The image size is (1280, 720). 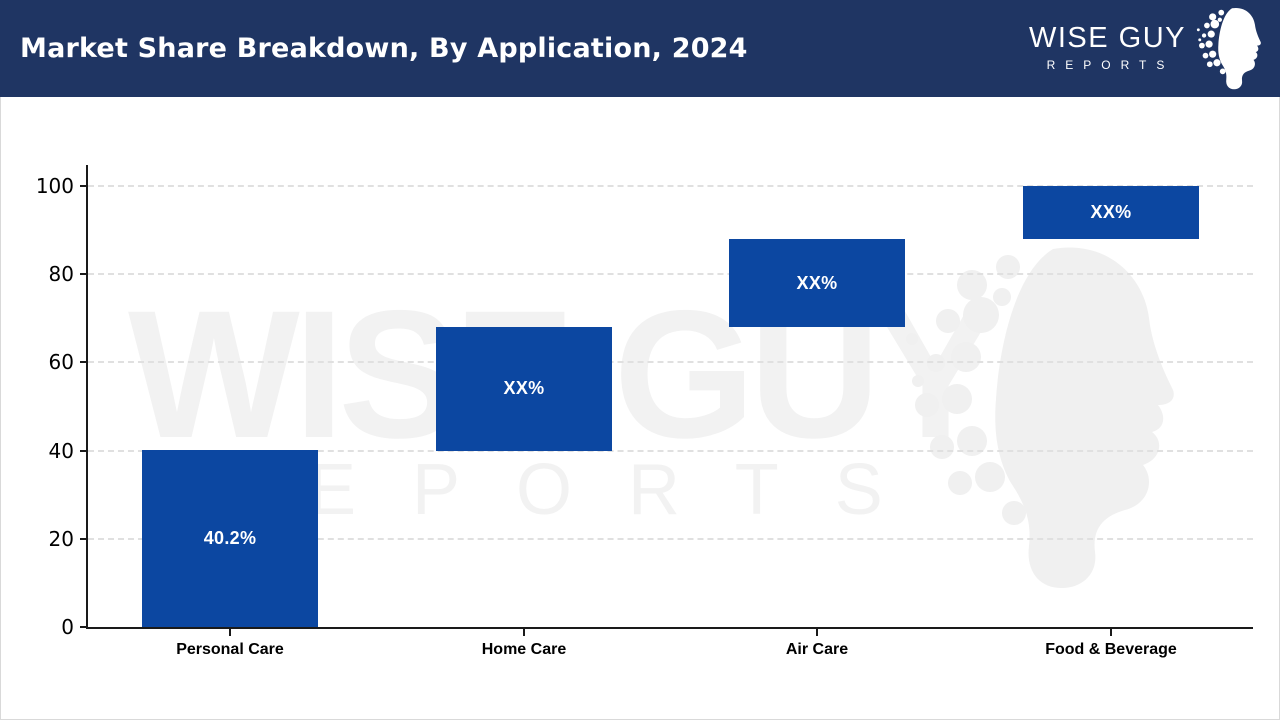 What do you see at coordinates (230, 649) in the screenshot?
I see `category-label-personal-care: Personal Care` at bounding box center [230, 649].